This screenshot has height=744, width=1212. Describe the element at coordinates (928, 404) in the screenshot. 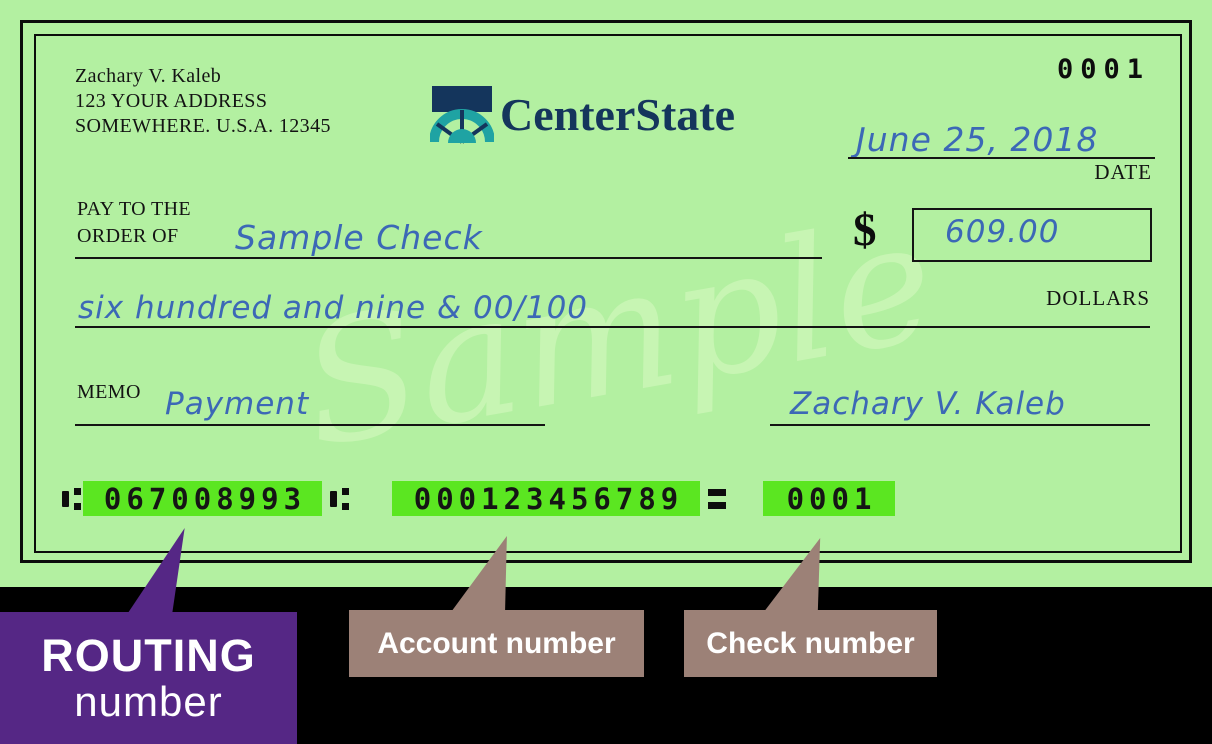

I see `signature-value: Zachary V. Kaleb` at that location.